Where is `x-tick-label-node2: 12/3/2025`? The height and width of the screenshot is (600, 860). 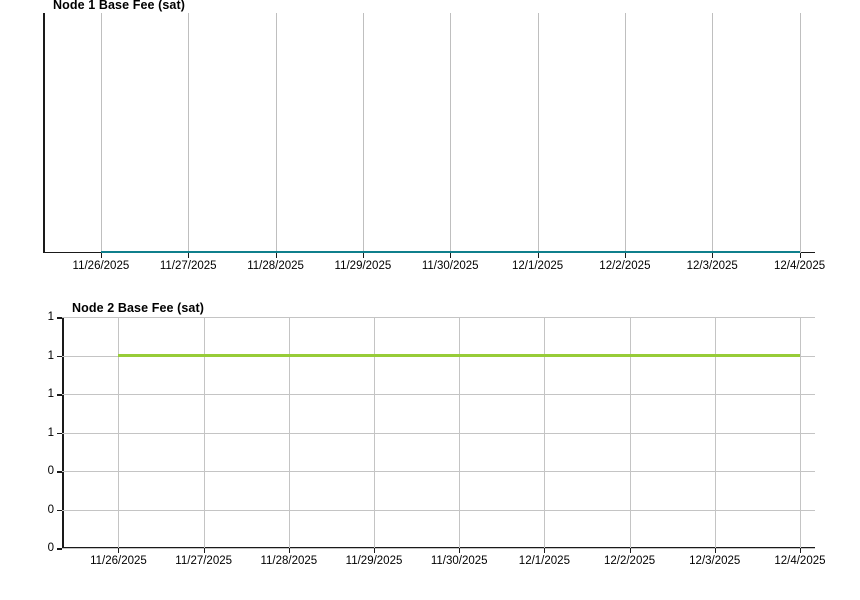 x-tick-label-node2: 12/3/2025 is located at coordinates (715, 561).